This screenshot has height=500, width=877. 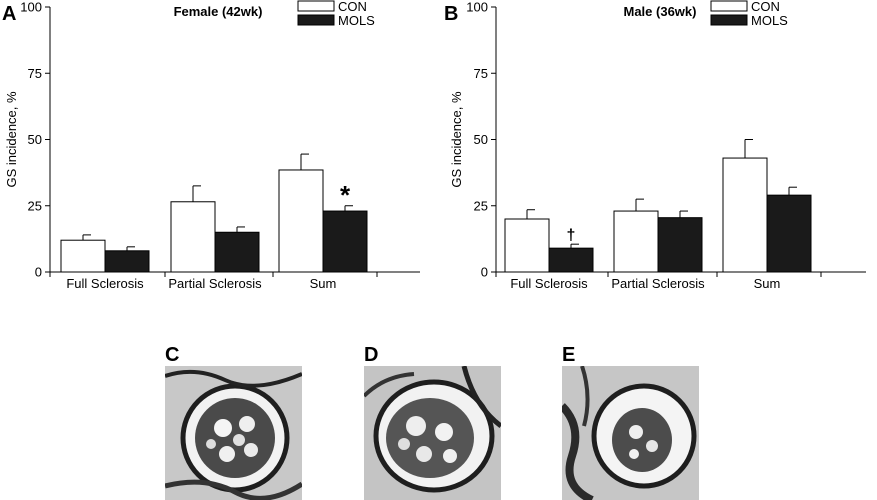 What do you see at coordinates (218, 11) in the screenshot?
I see `chart-title: Female (42wk)` at bounding box center [218, 11].